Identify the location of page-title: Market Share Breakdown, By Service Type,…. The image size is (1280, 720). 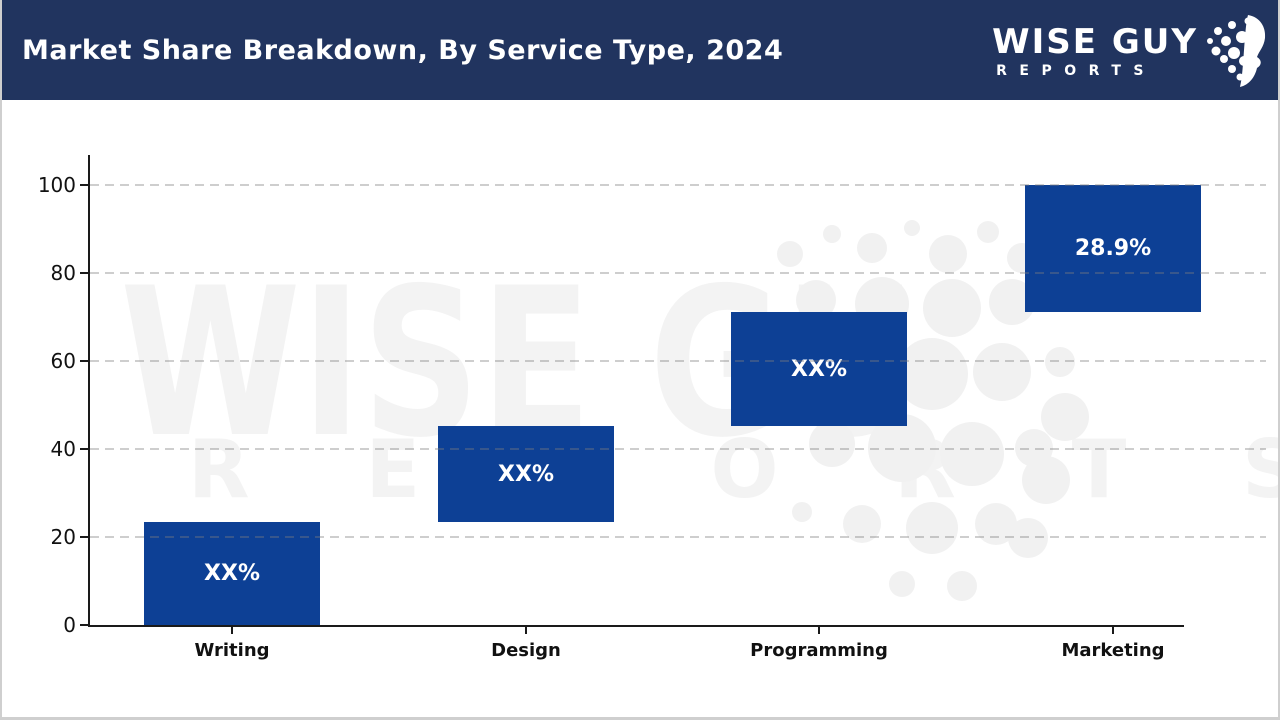
(403, 50).